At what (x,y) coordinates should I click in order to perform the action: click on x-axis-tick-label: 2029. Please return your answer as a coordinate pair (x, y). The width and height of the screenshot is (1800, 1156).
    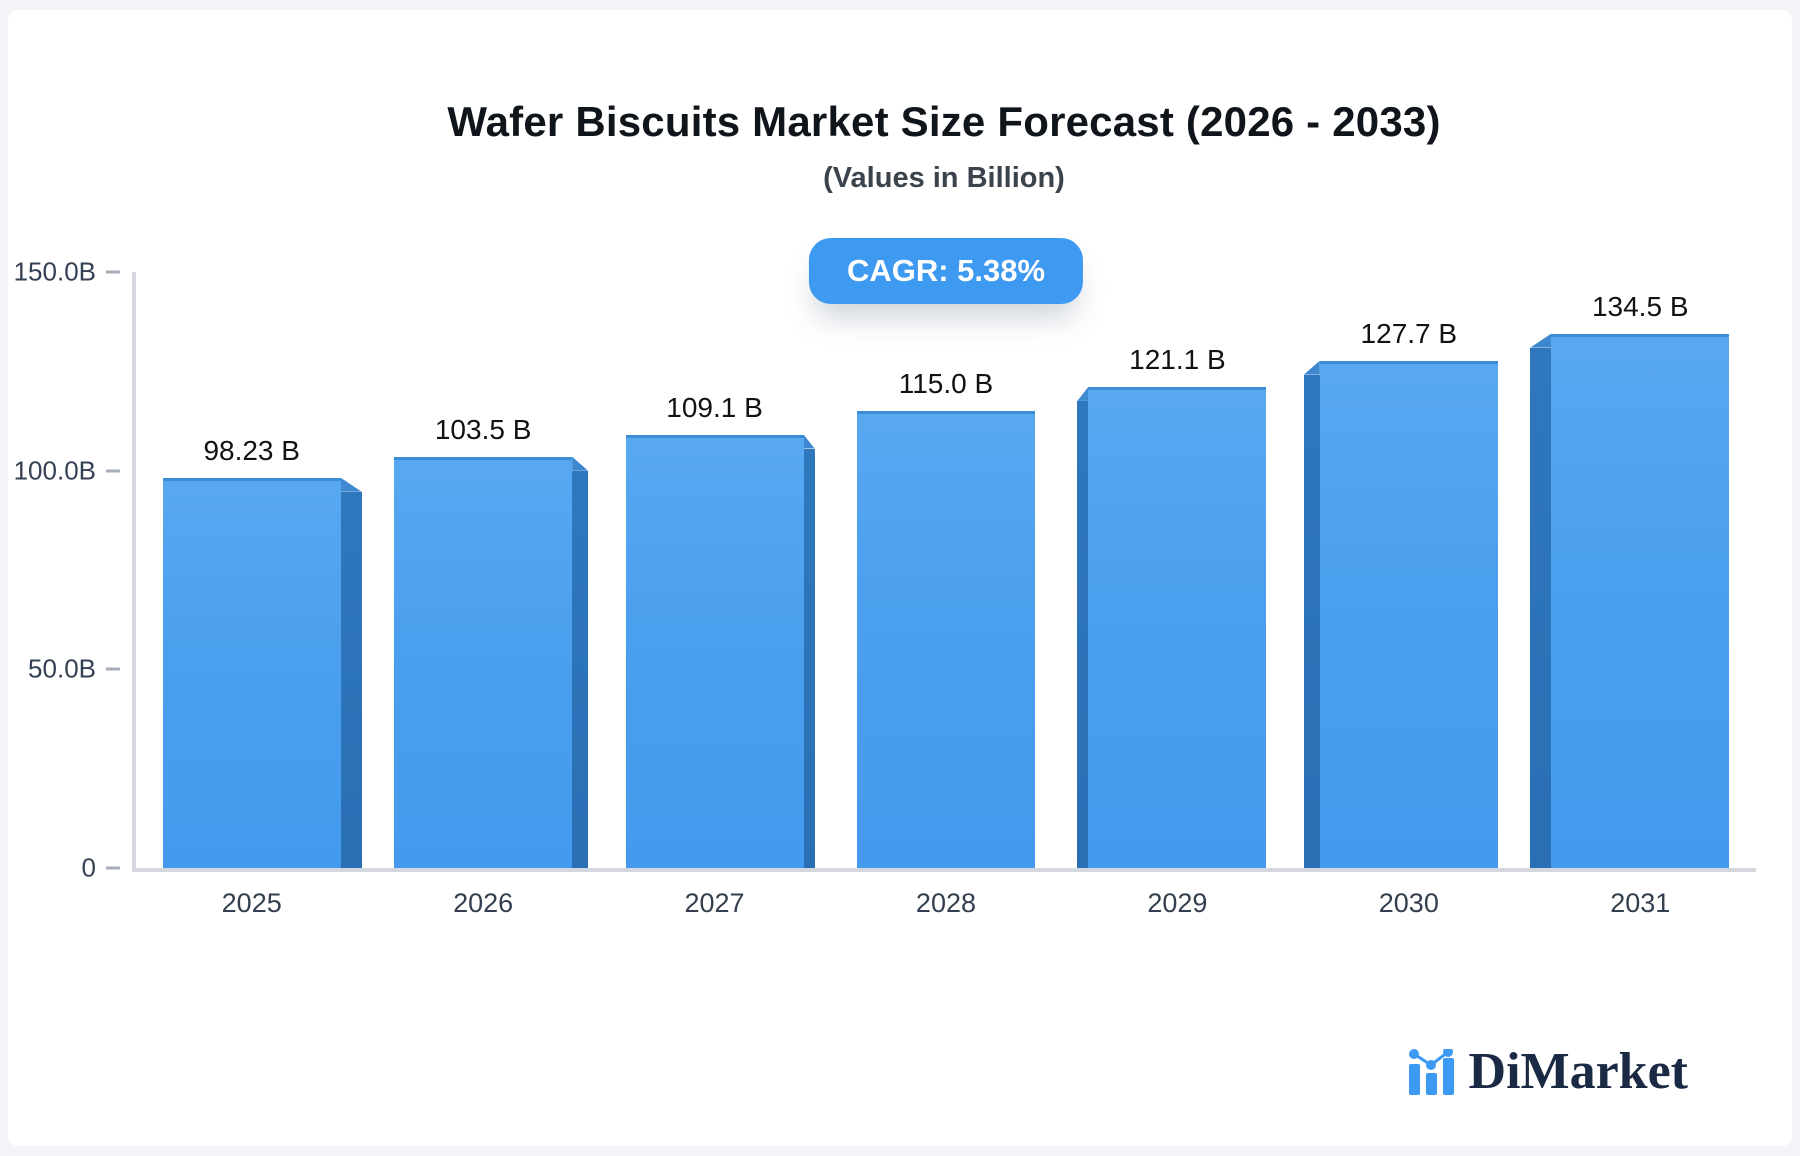
    Looking at the image, I should click on (1177, 903).